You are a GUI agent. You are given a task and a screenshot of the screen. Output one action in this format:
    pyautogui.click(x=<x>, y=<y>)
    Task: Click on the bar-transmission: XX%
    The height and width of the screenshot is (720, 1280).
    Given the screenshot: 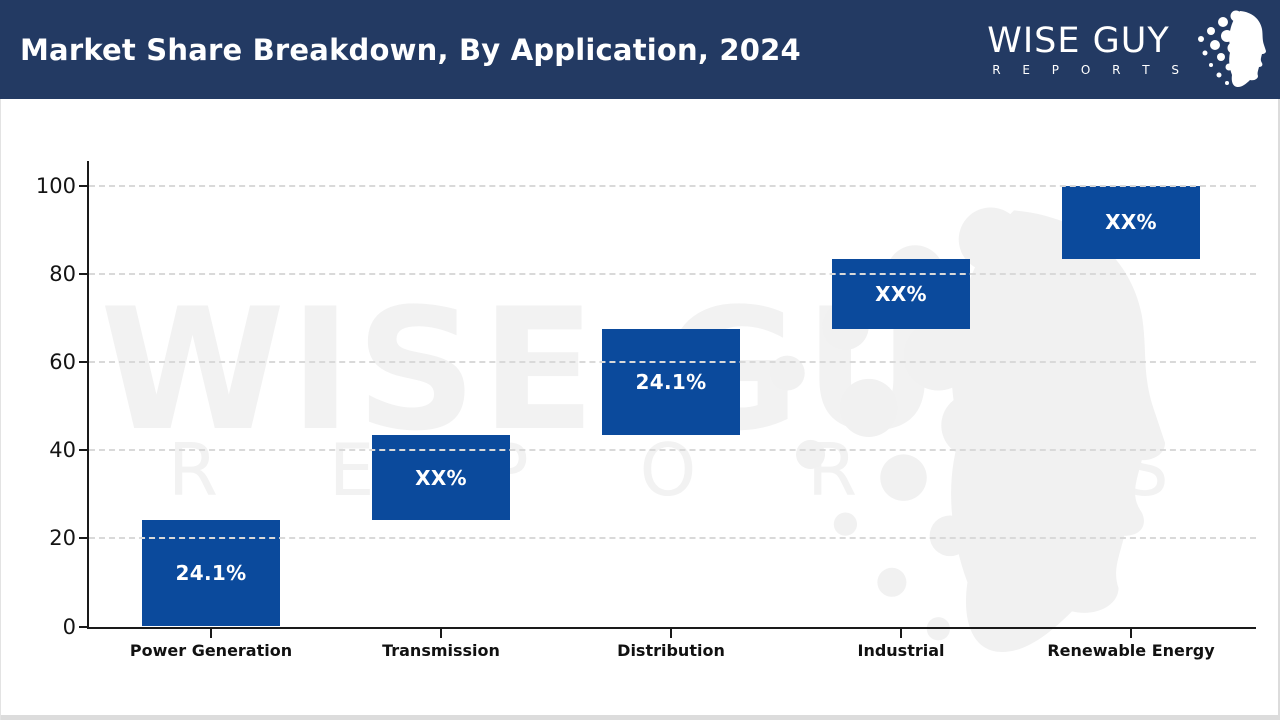 What is the action you would take?
    pyautogui.click(x=441, y=478)
    